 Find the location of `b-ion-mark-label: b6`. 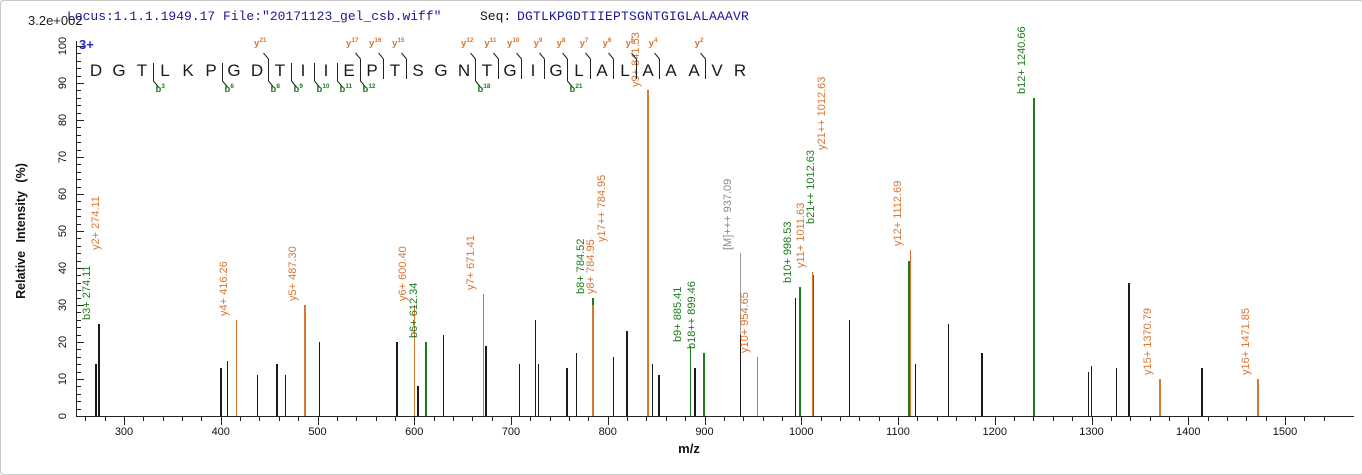

b-ion-mark-label: b6 is located at coordinates (229, 89).